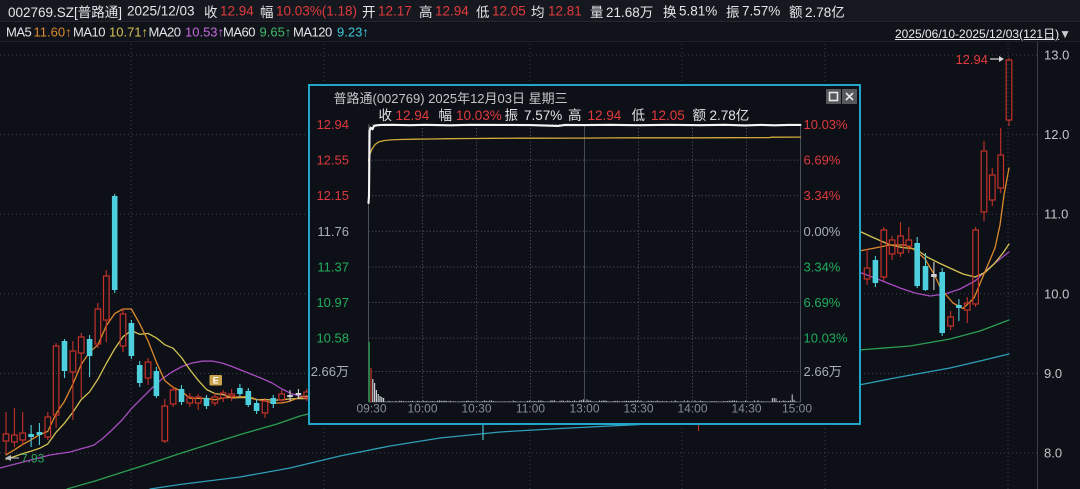 The image size is (1080, 489). What do you see at coordinates (1056, 293) in the screenshot?
I see `svg-text: 10.0` at bounding box center [1056, 293].